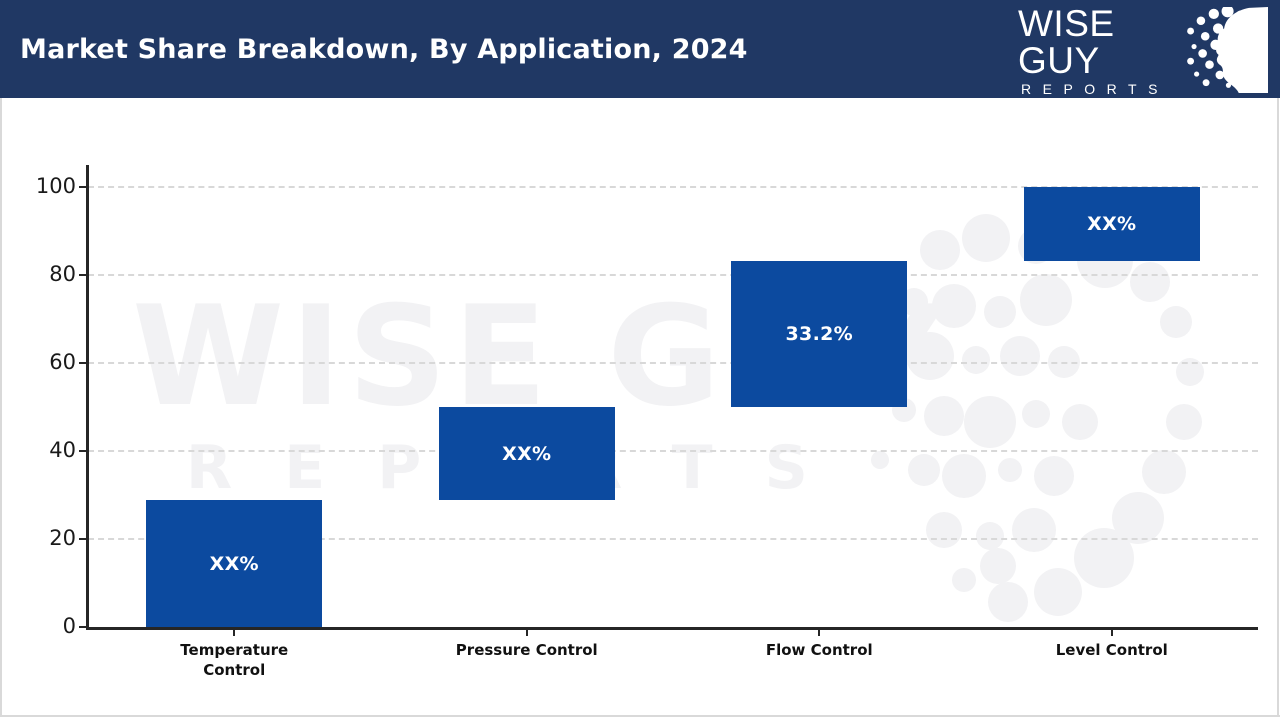  Describe the element at coordinates (673, 363) in the screenshot. I see `gridline-y60` at that location.